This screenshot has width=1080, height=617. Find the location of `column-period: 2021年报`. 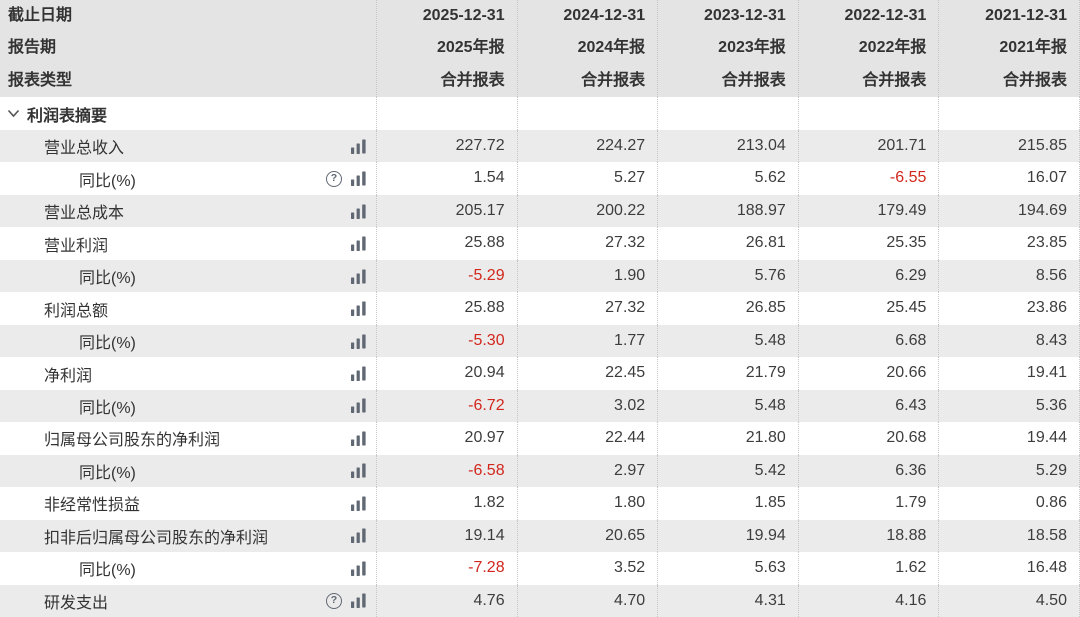

column-period: 2021年报 is located at coordinates (1033, 48).